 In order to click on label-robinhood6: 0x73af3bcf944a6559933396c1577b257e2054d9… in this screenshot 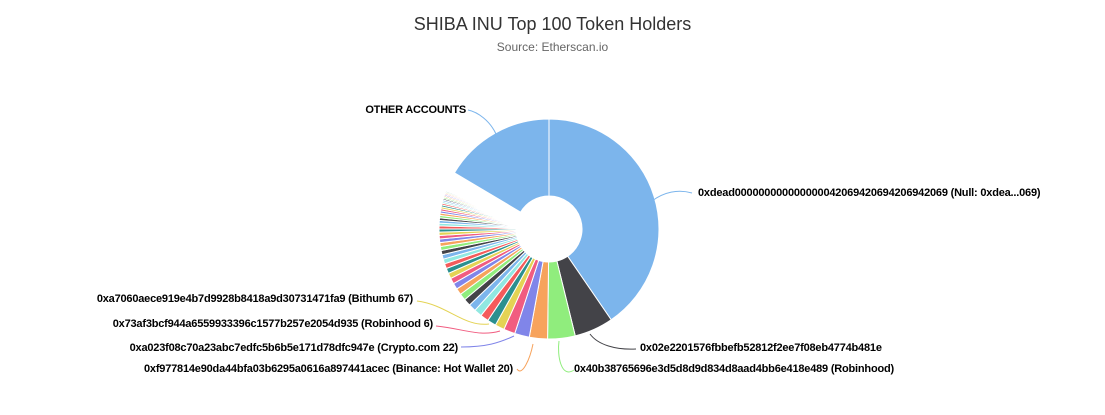, I will do `click(272, 324)`.